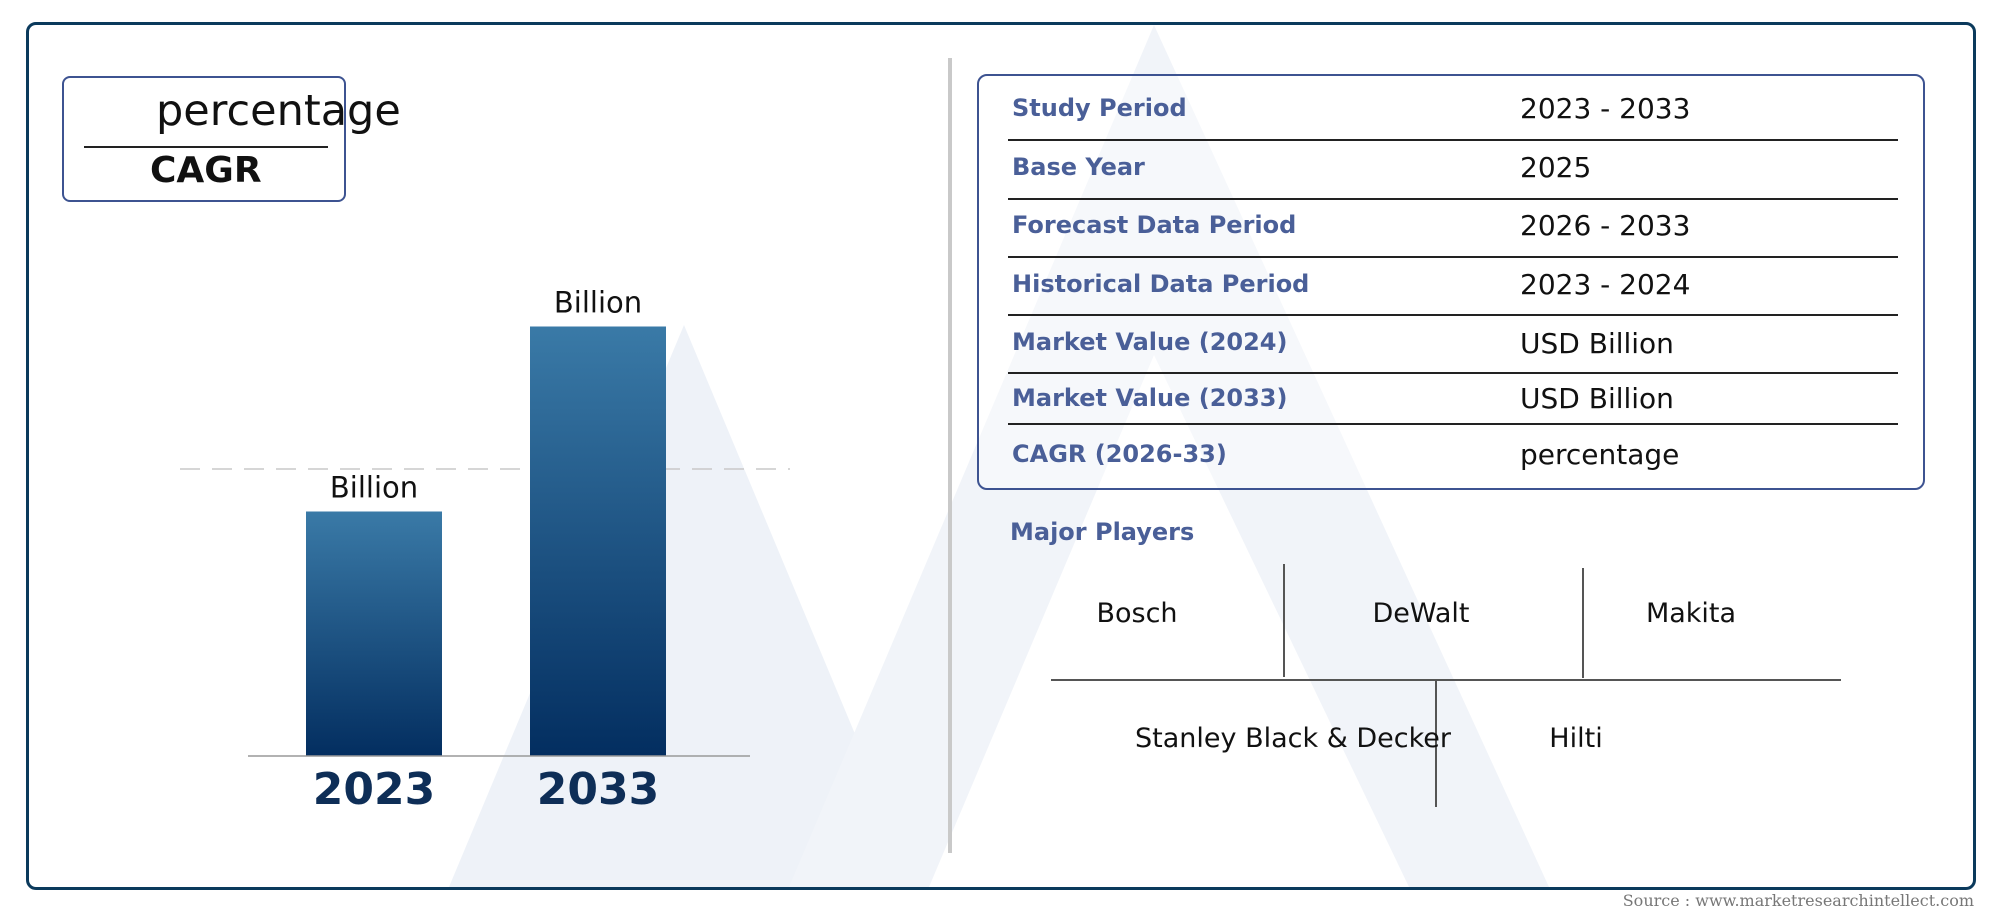 The width and height of the screenshot is (2000, 917). Describe the element at coordinates (1421, 613) in the screenshot. I see `player-dewalt: DeWalt` at that location.